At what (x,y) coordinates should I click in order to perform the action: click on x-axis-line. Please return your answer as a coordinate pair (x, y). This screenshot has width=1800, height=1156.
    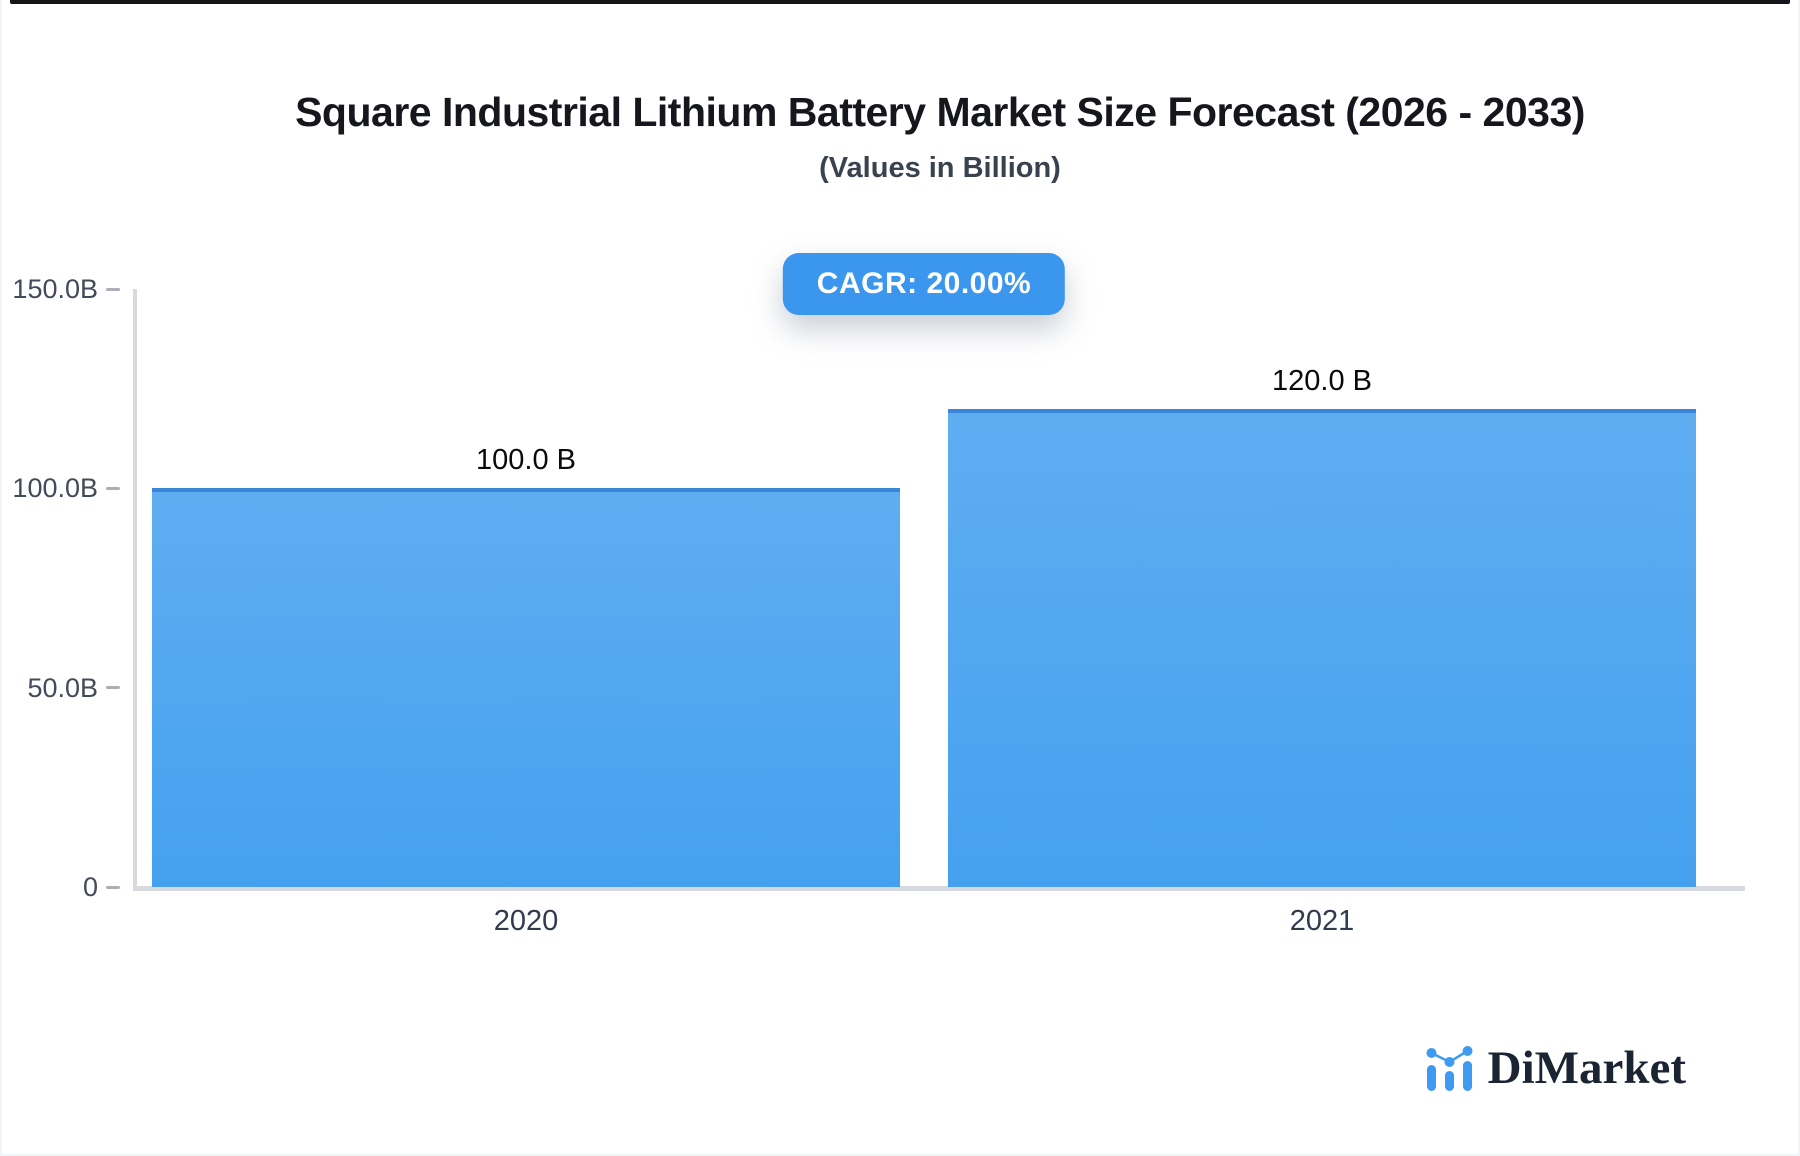
    Looking at the image, I should click on (939, 888).